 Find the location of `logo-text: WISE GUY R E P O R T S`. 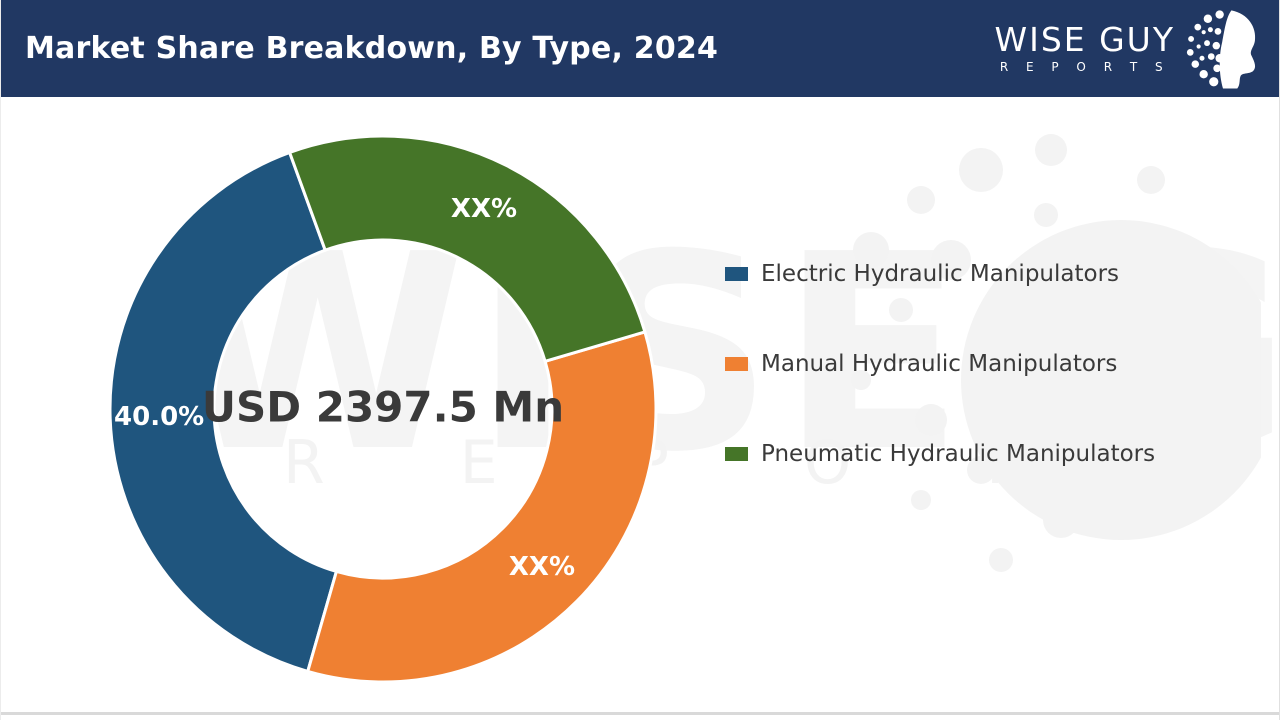

logo-text: WISE GUY R E P O R T S is located at coordinates (1084, 47).